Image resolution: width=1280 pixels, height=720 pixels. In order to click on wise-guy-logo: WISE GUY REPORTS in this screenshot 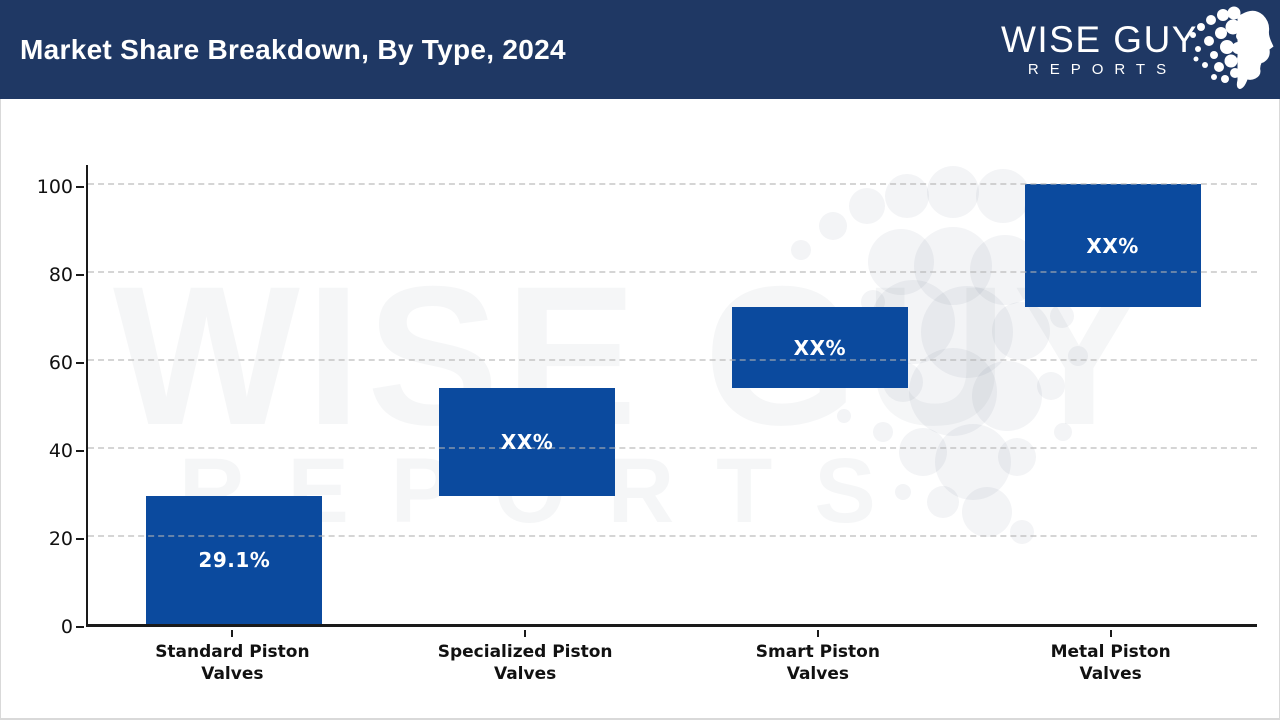, I will do `click(1138, 49)`.